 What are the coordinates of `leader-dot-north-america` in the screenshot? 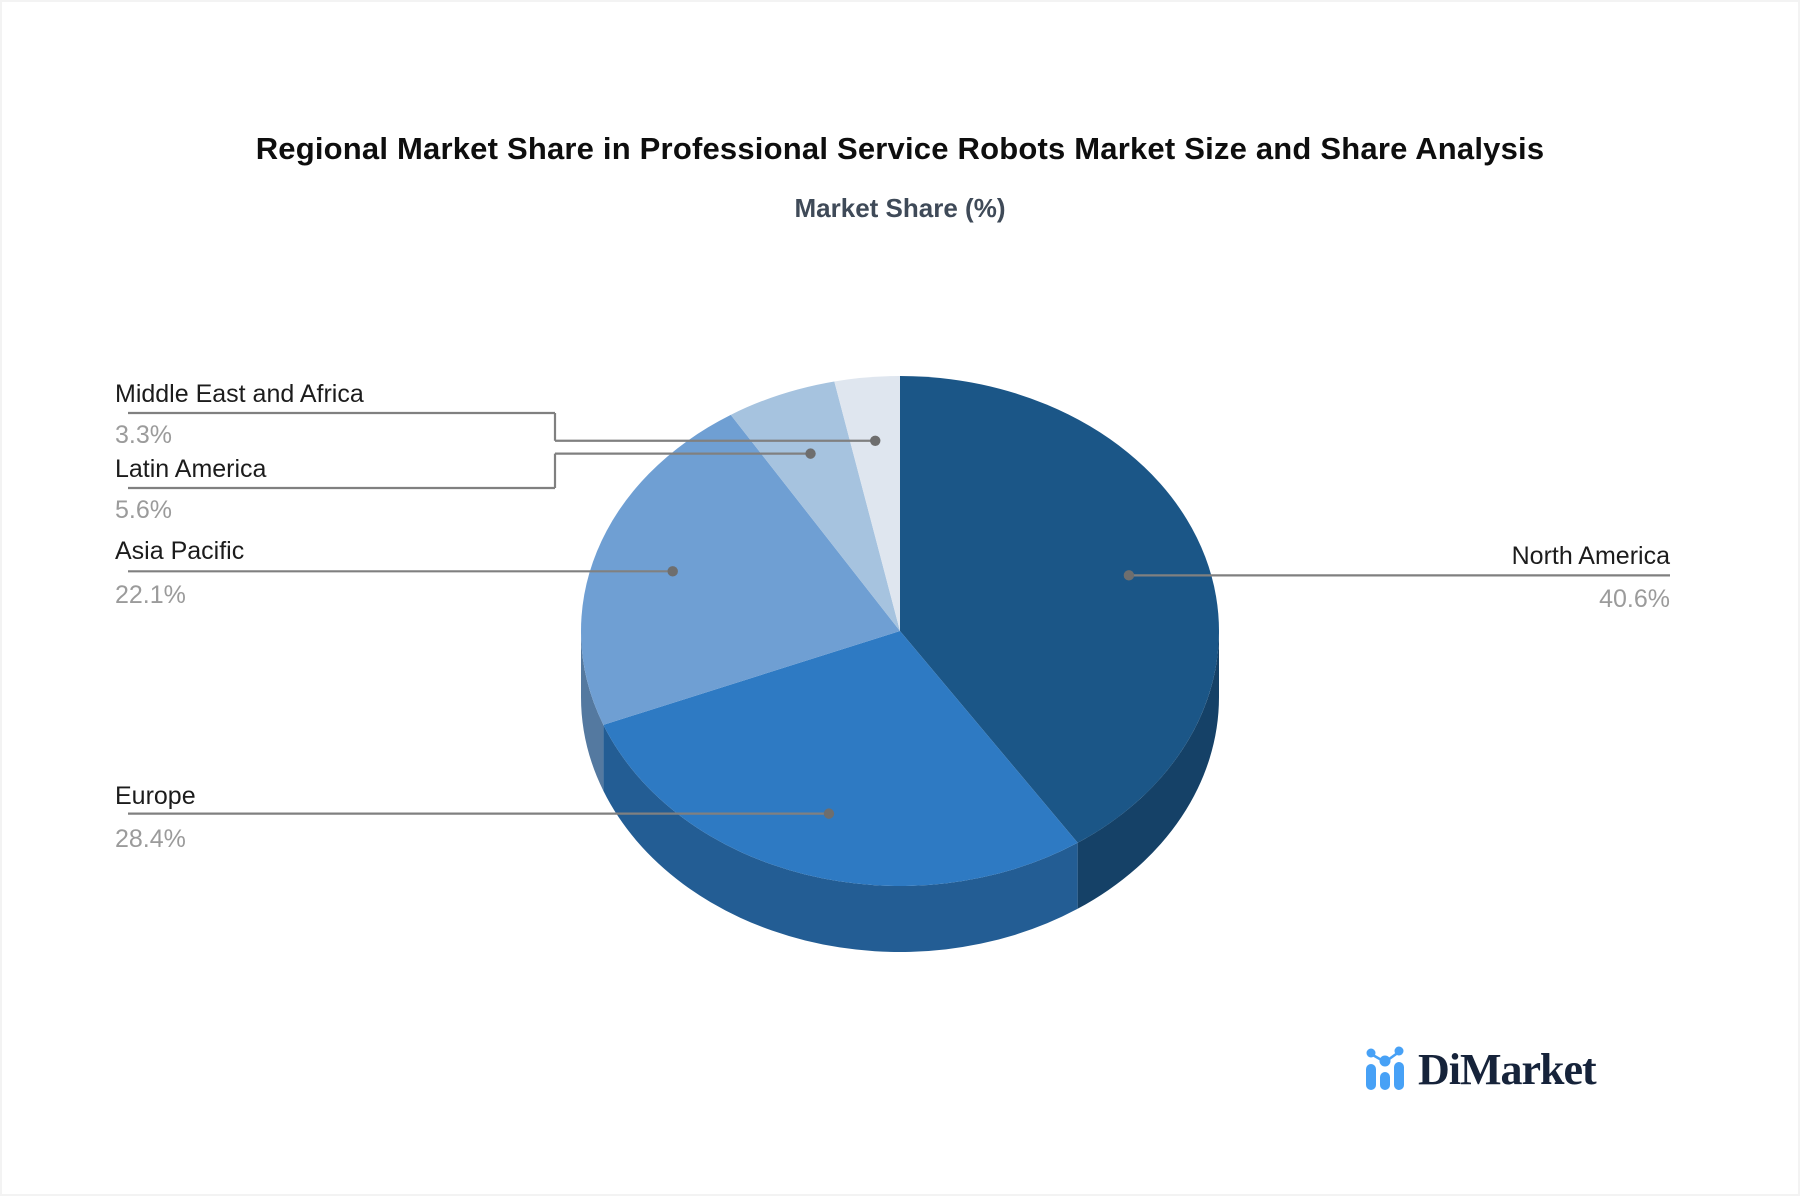 It's located at (1129, 575).